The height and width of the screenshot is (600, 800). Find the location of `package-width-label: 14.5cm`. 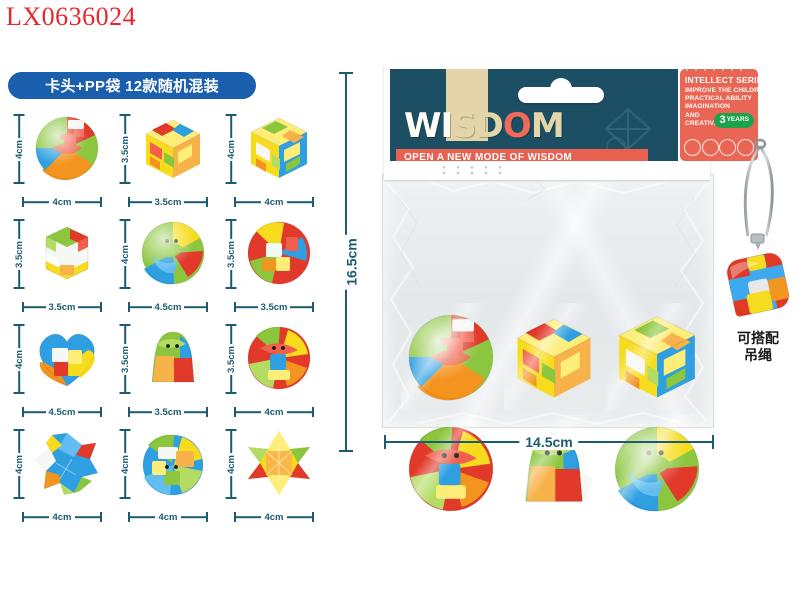

package-width-label: 14.5cm is located at coordinates (549, 442).